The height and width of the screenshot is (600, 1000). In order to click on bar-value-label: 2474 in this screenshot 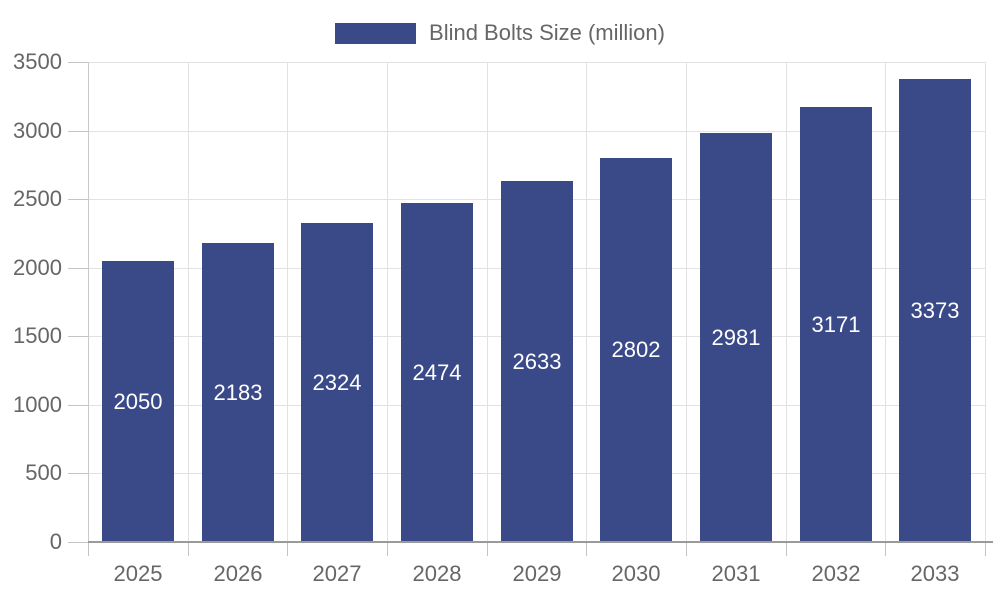, I will do `click(437, 372)`.